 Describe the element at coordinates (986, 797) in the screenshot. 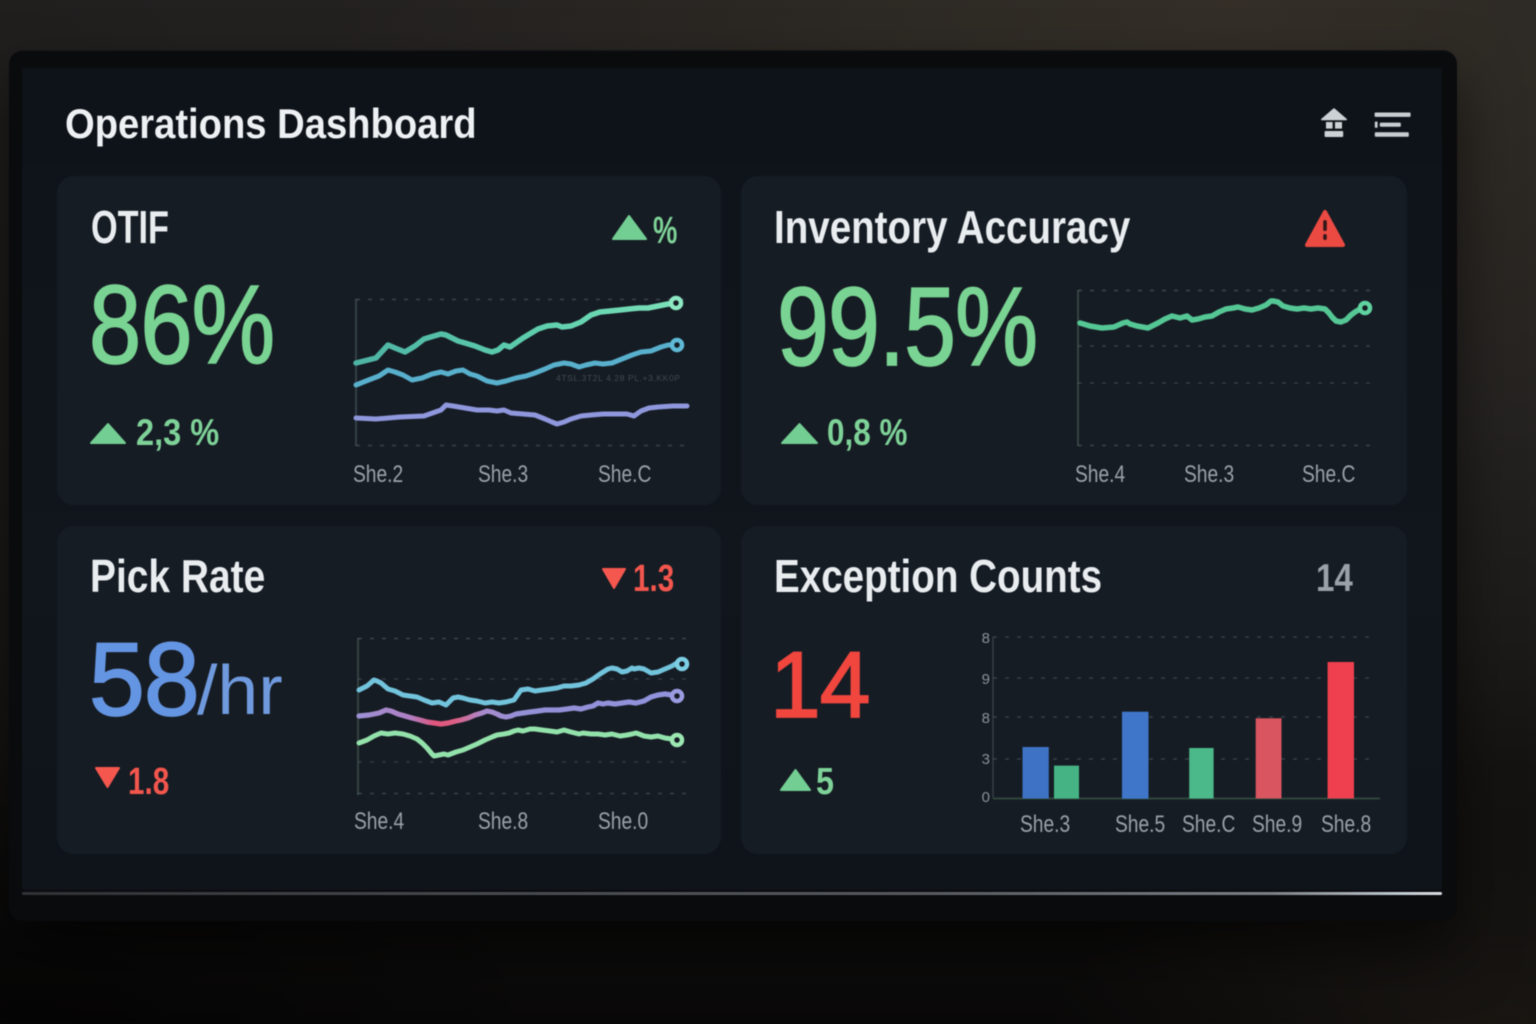

I see `svg-text: 0` at that location.